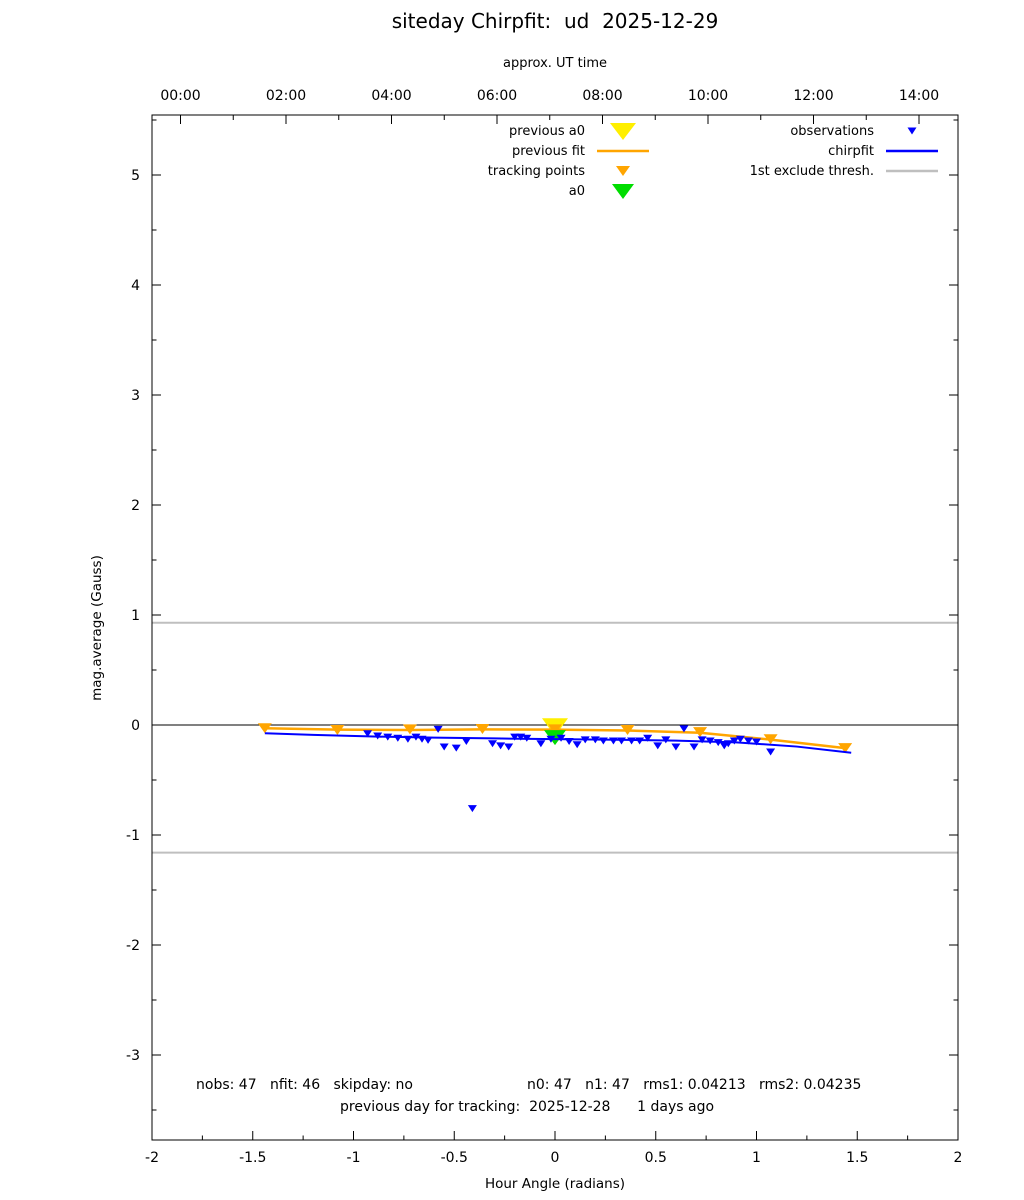  I want to click on bottom-tick-label: 0, so click(555, 1158).